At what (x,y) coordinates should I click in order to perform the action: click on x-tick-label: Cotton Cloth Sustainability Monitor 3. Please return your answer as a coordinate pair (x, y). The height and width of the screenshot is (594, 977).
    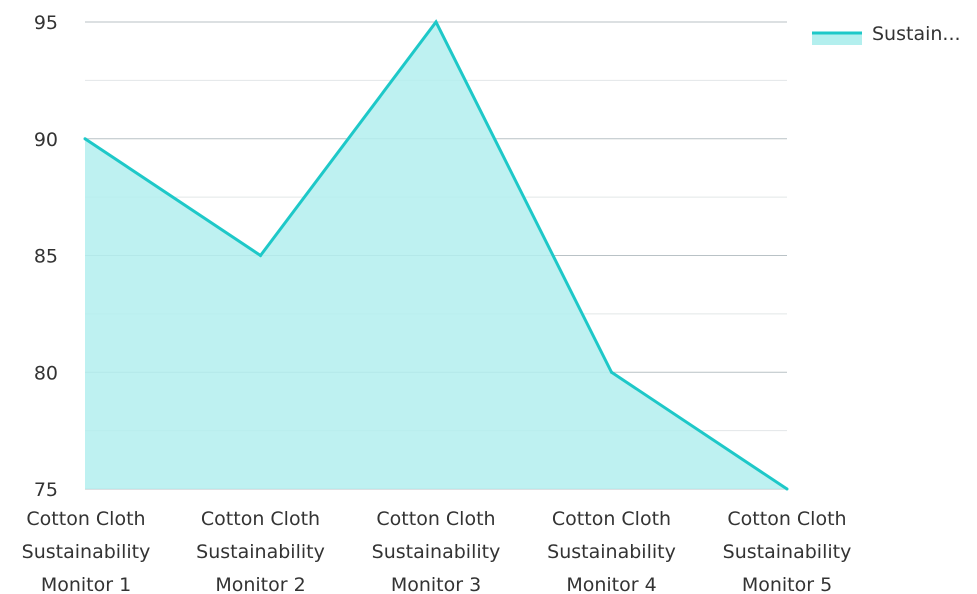
    Looking at the image, I should click on (436, 551).